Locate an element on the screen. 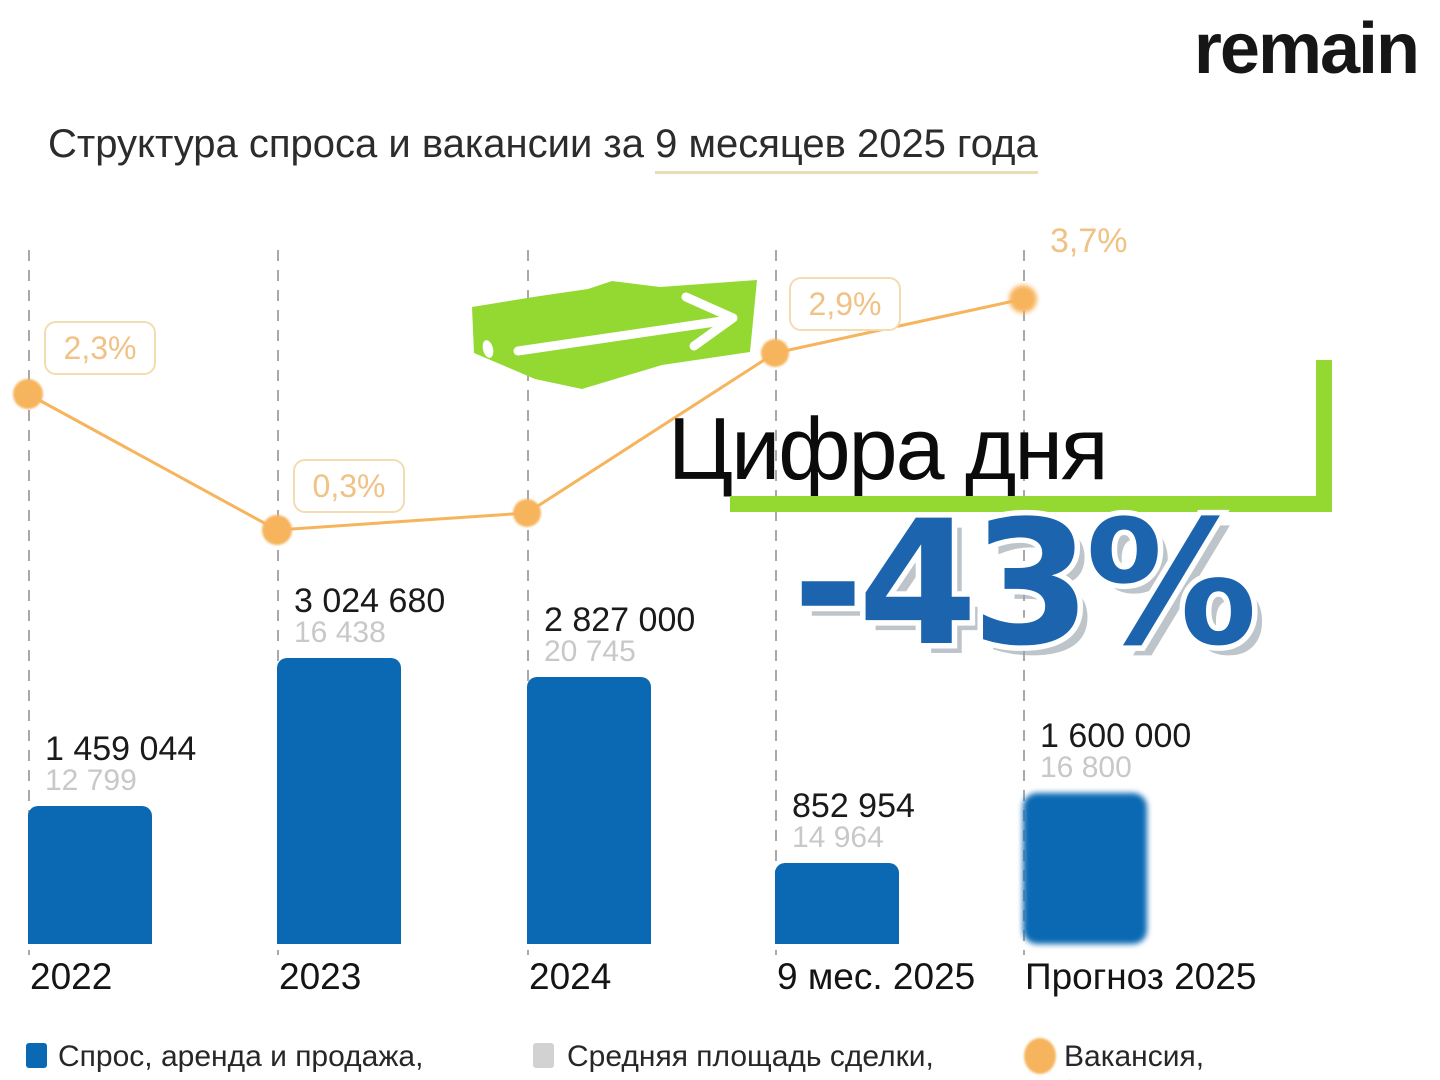 This screenshot has width=1440, height=1080. demand-value: 1 459 044 is located at coordinates (121, 749).